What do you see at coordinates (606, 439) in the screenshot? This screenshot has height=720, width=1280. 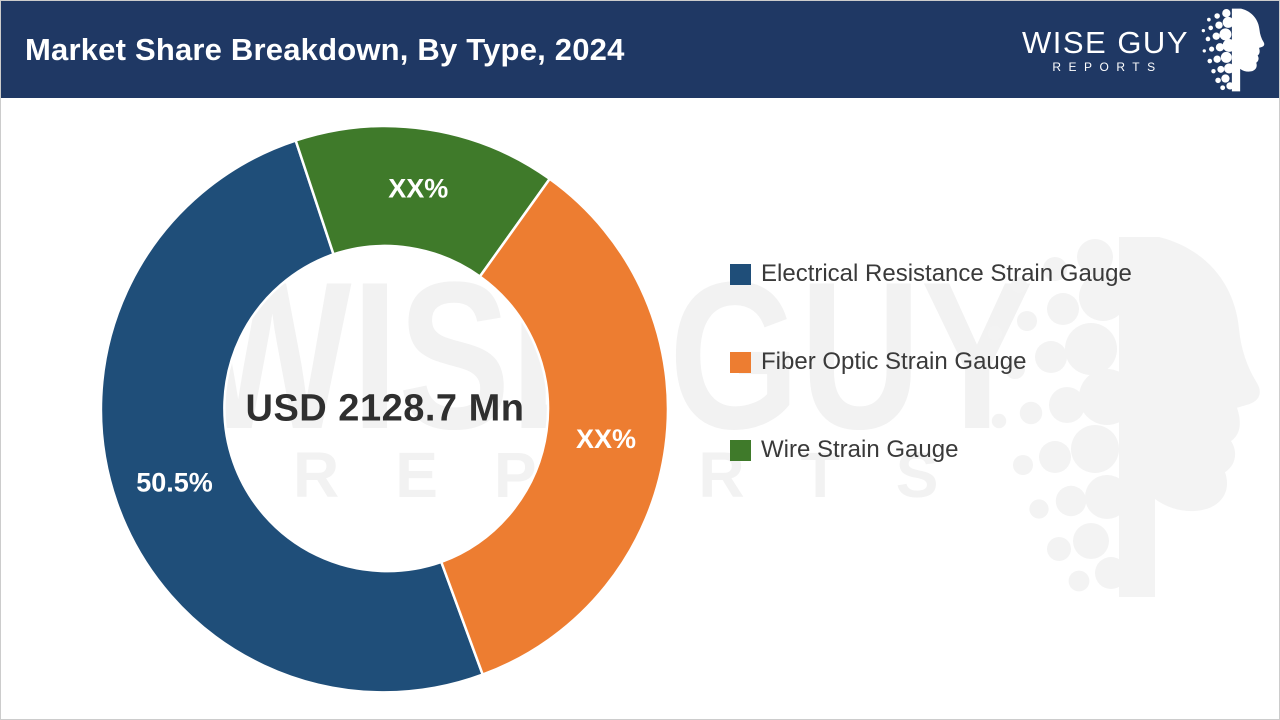 I see `segment-label-fiber-optic-strain-gauge: XX%` at bounding box center [606, 439].